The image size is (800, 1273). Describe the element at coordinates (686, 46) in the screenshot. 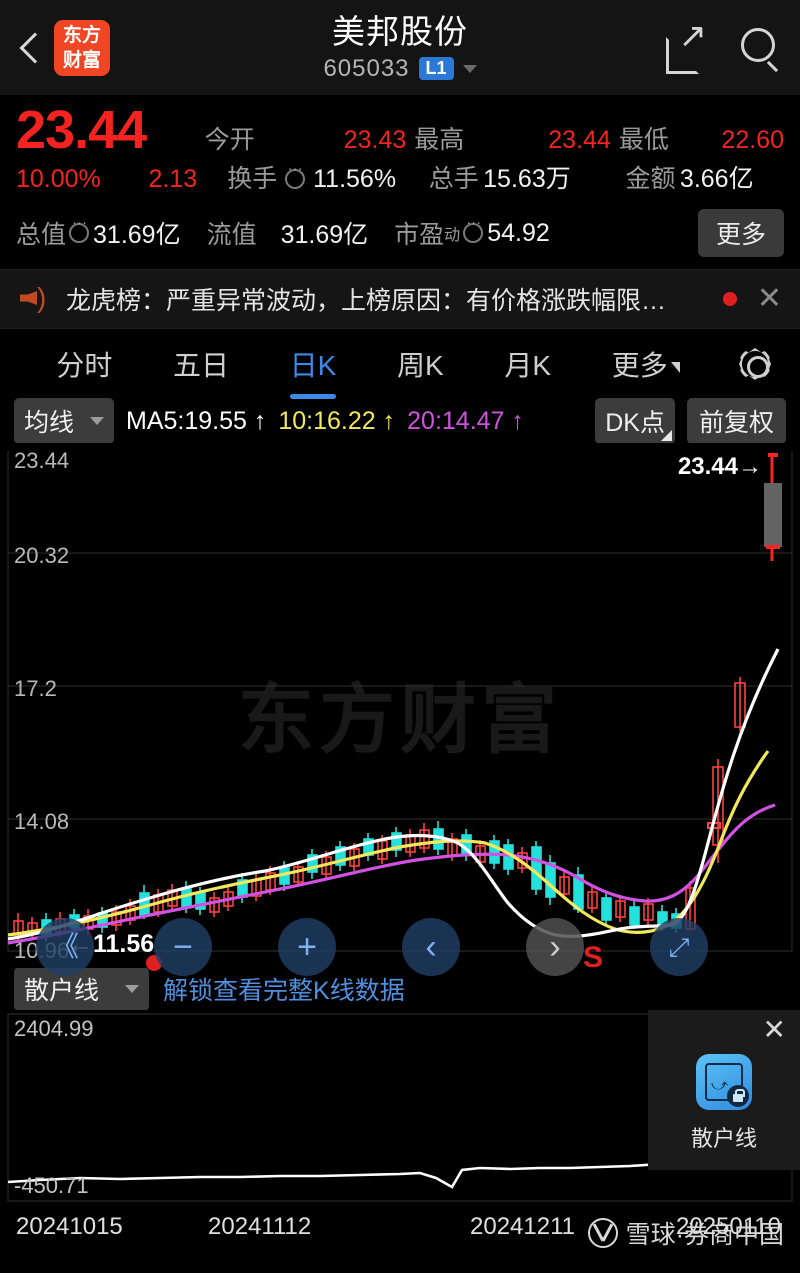

I see `share-icon` at that location.